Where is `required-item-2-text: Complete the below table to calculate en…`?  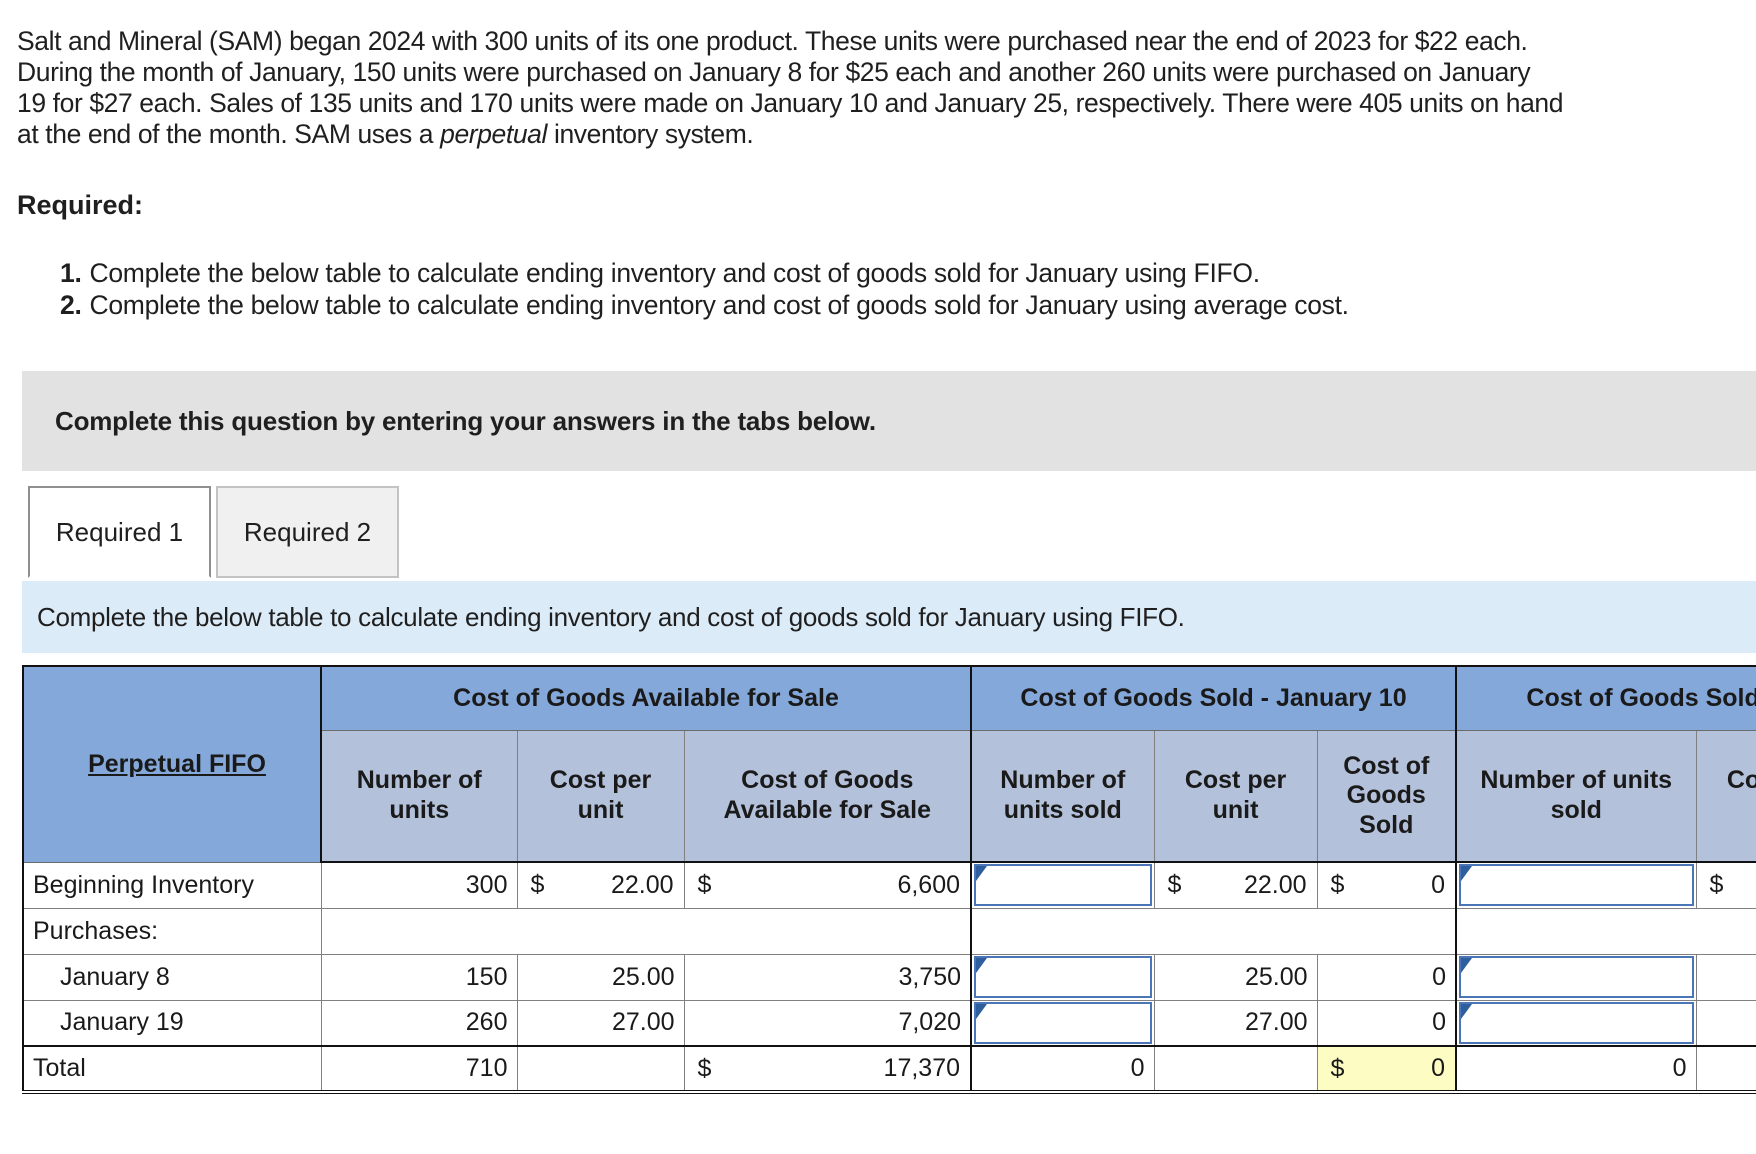 required-item-2-text: Complete the below table to calculate en… is located at coordinates (719, 305).